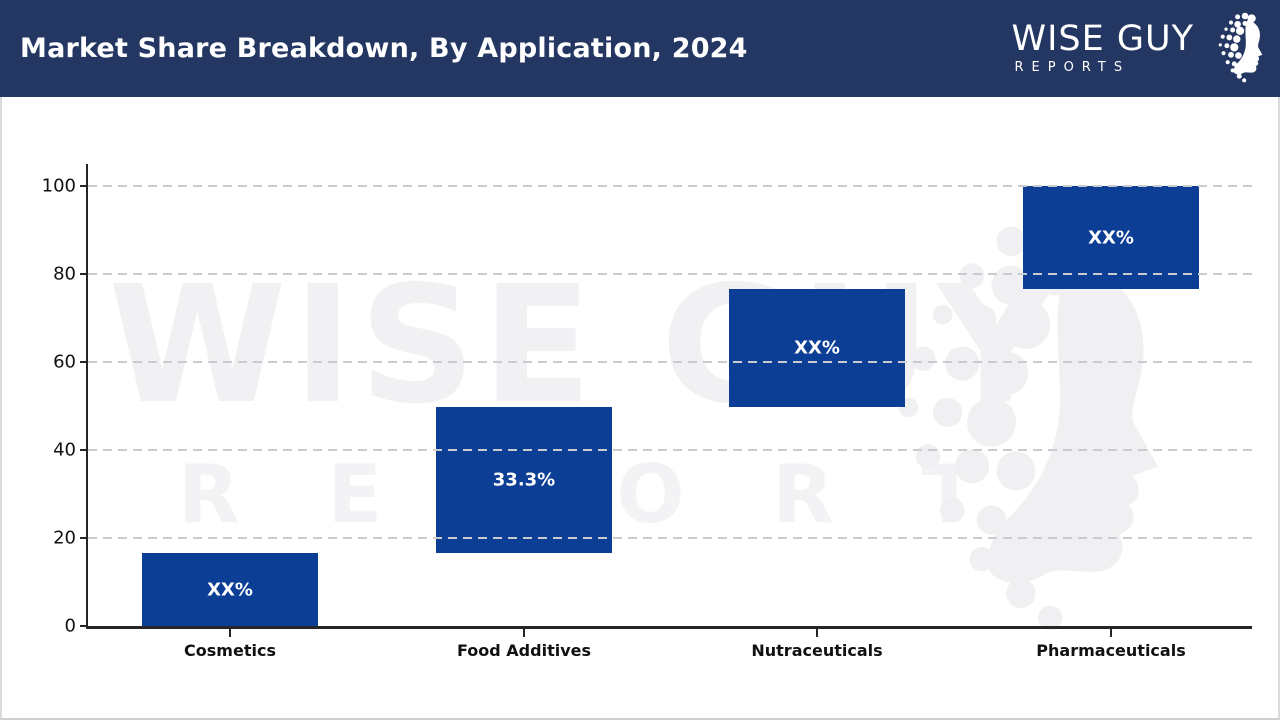  Describe the element at coordinates (64, 274) in the screenshot. I see `y-tick-label-80: 80` at that location.